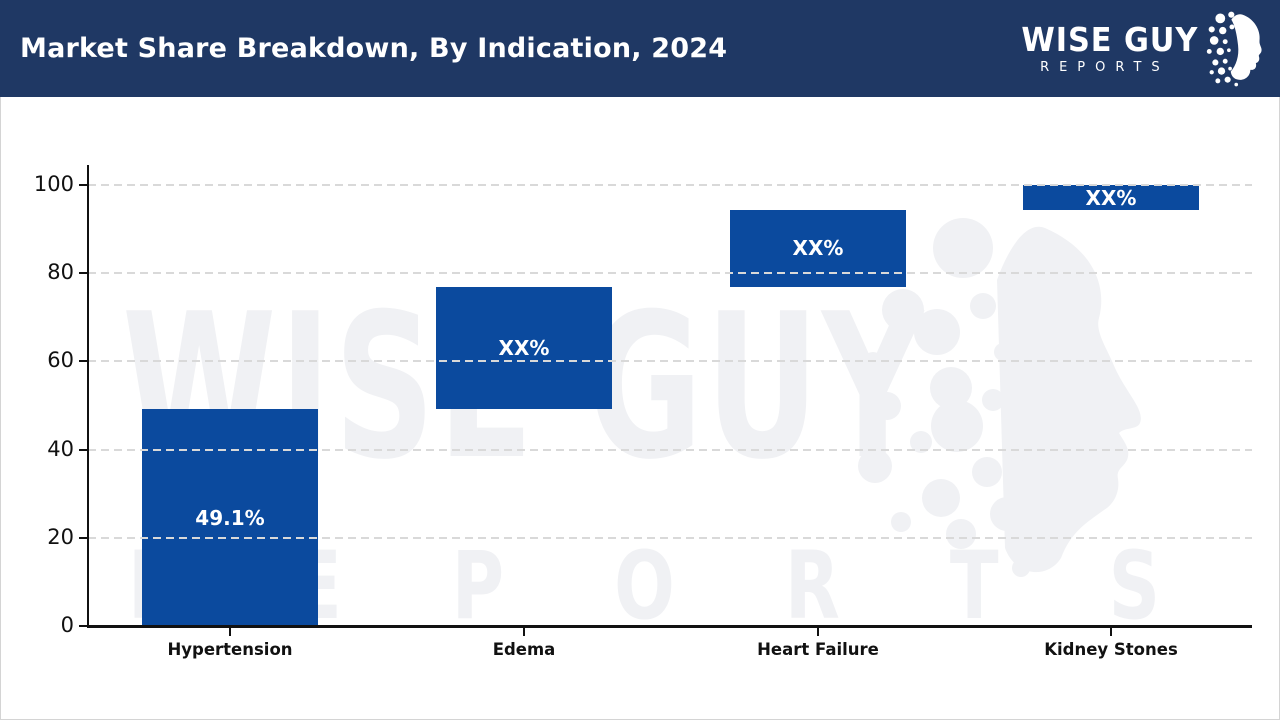 The height and width of the screenshot is (720, 1280). I want to click on x-category-label: Kidney Stones, so click(1111, 649).